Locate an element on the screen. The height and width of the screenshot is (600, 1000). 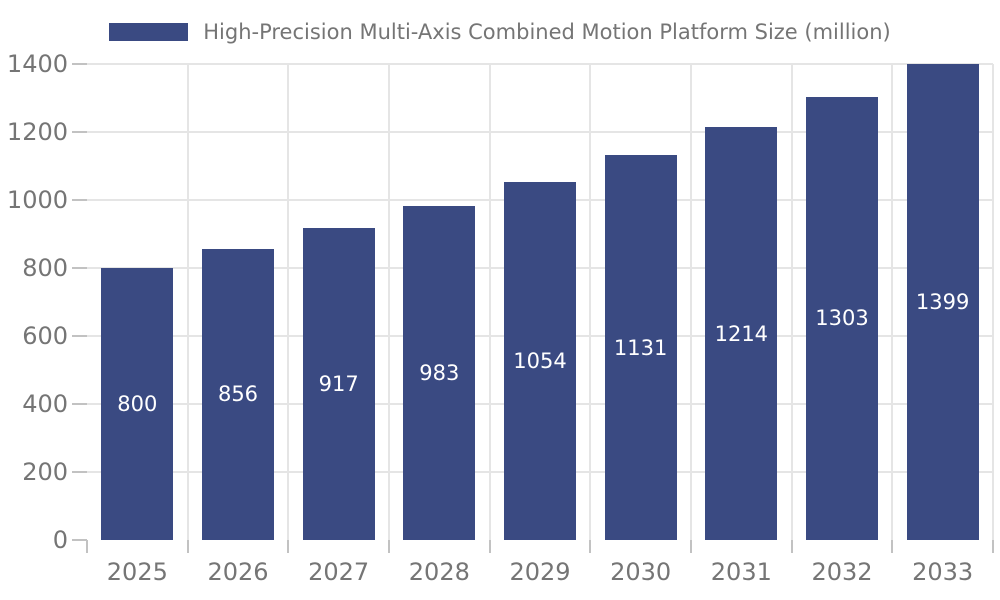
y-tick-label: 1200 is located at coordinates (37, 132).